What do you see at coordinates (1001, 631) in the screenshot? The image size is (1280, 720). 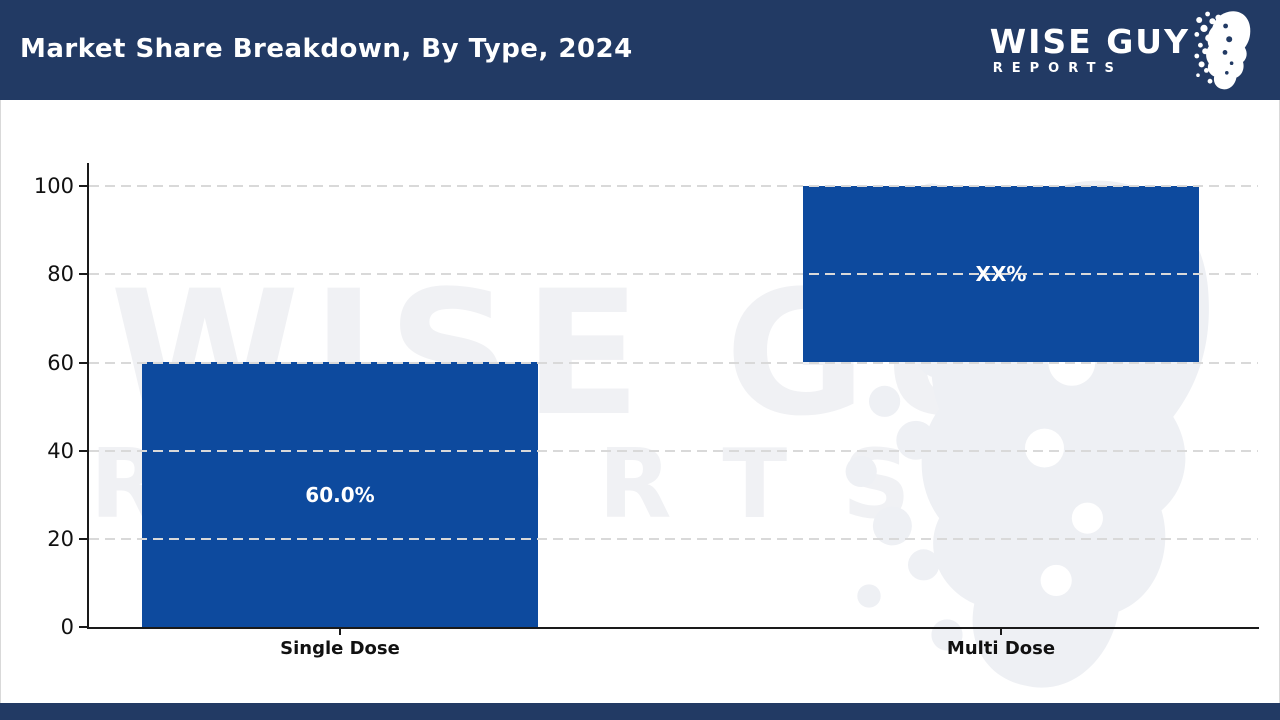 I see `x-tick-multi-dose` at bounding box center [1001, 631].